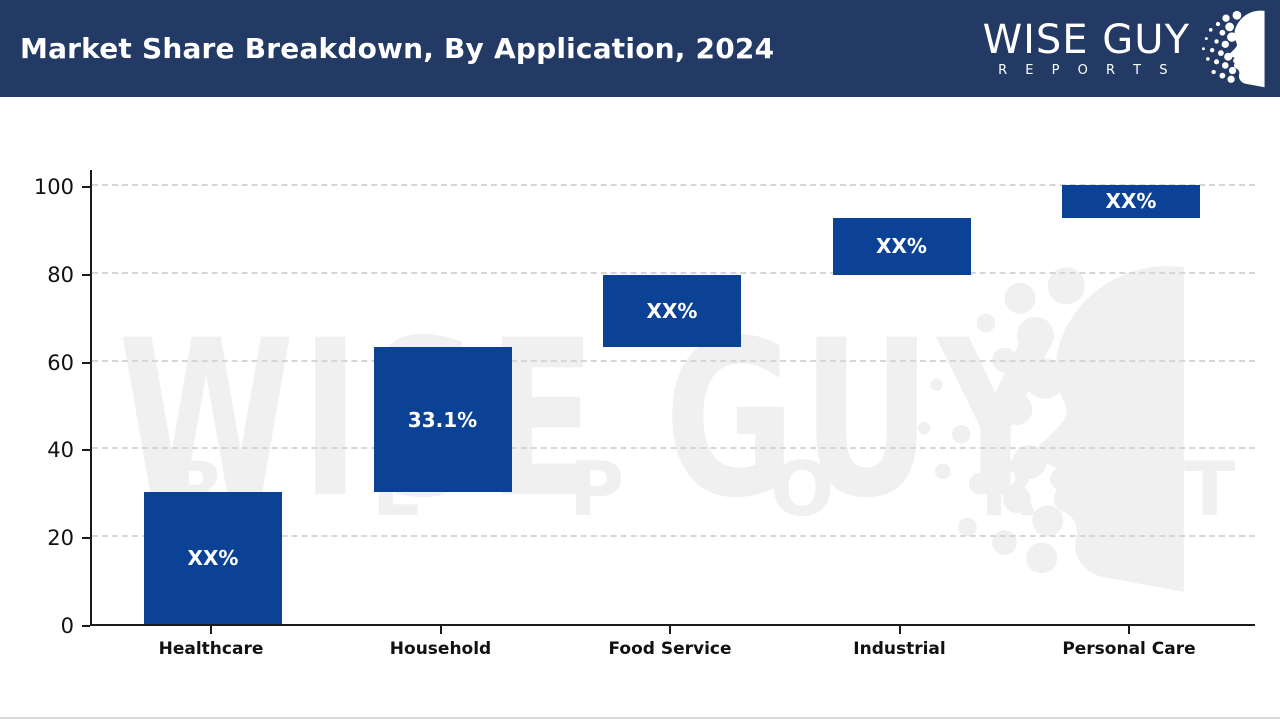 This screenshot has width=1280, height=720. I want to click on y-axis-tick-label: 0, so click(67, 626).